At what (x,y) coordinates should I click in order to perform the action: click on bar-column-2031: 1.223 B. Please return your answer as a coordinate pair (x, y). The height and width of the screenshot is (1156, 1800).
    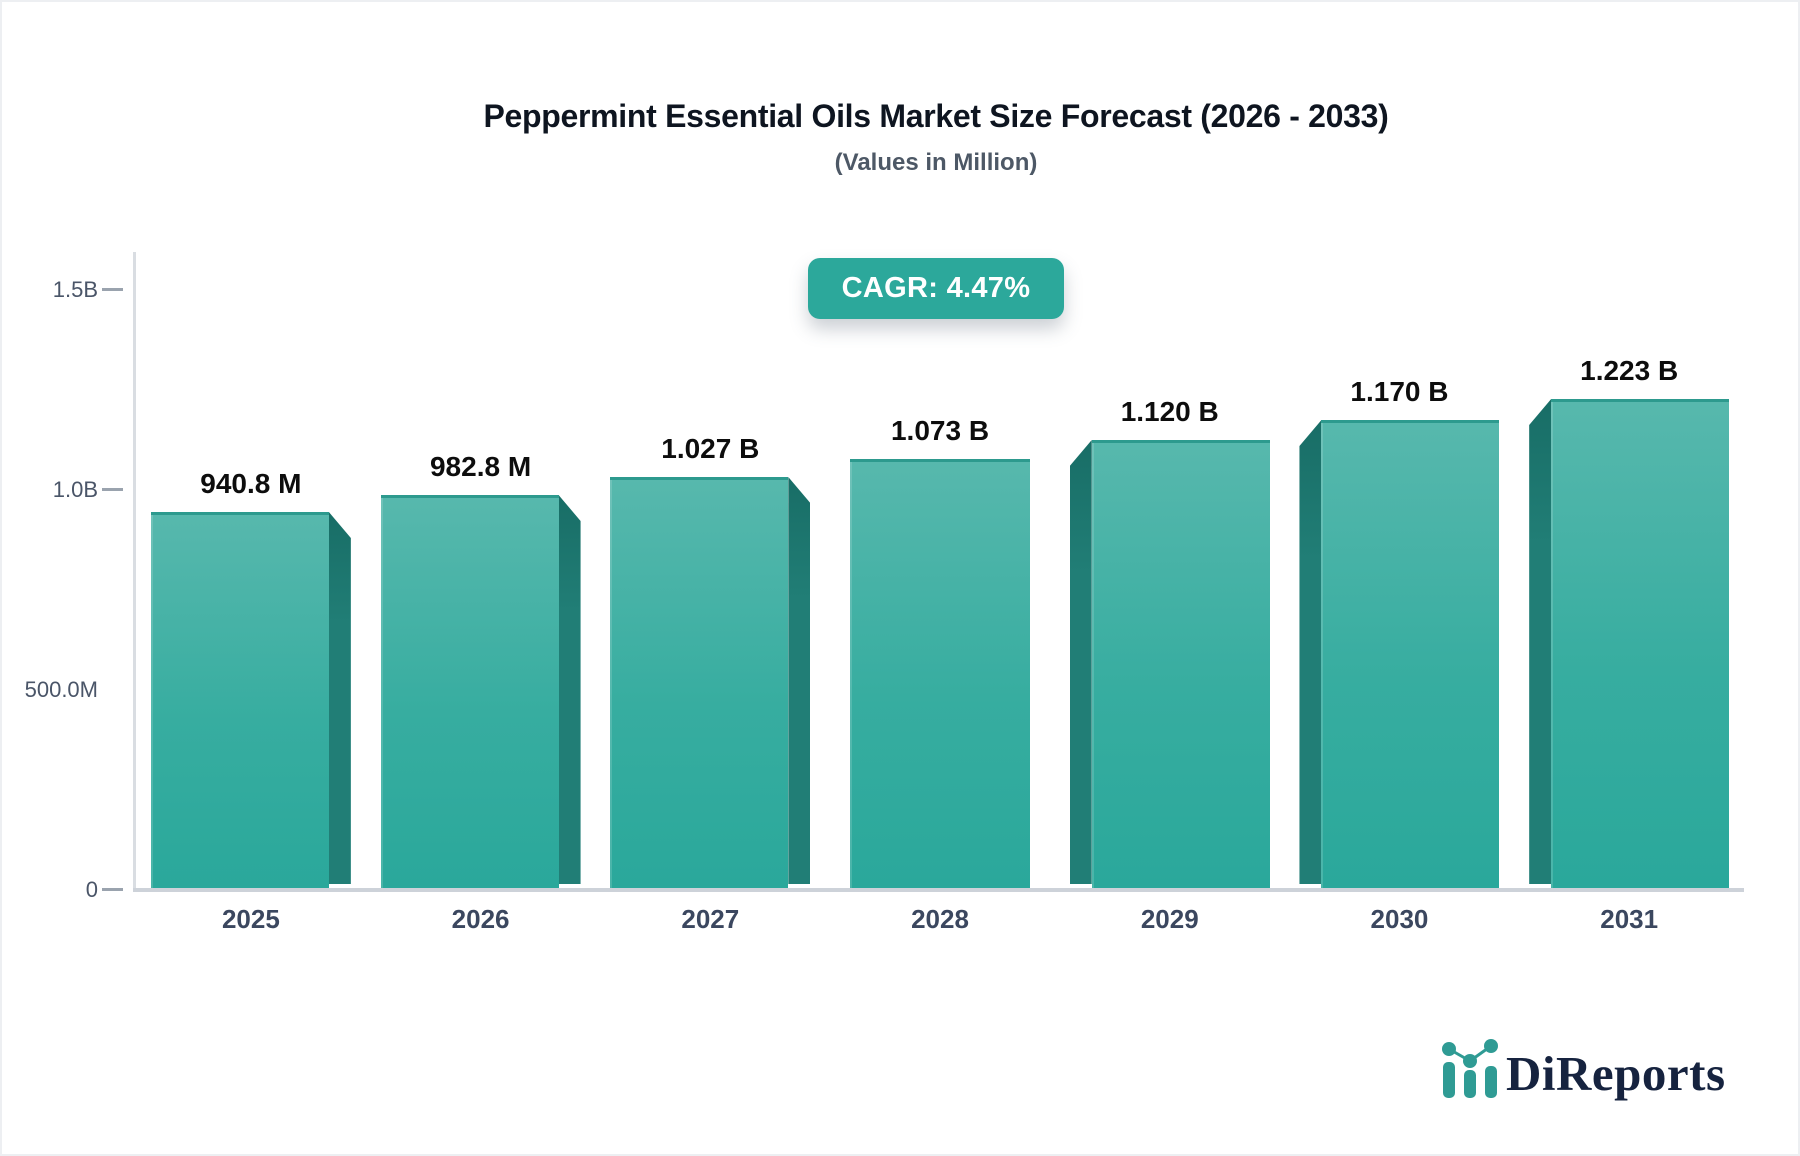
    Looking at the image, I should click on (1629, 570).